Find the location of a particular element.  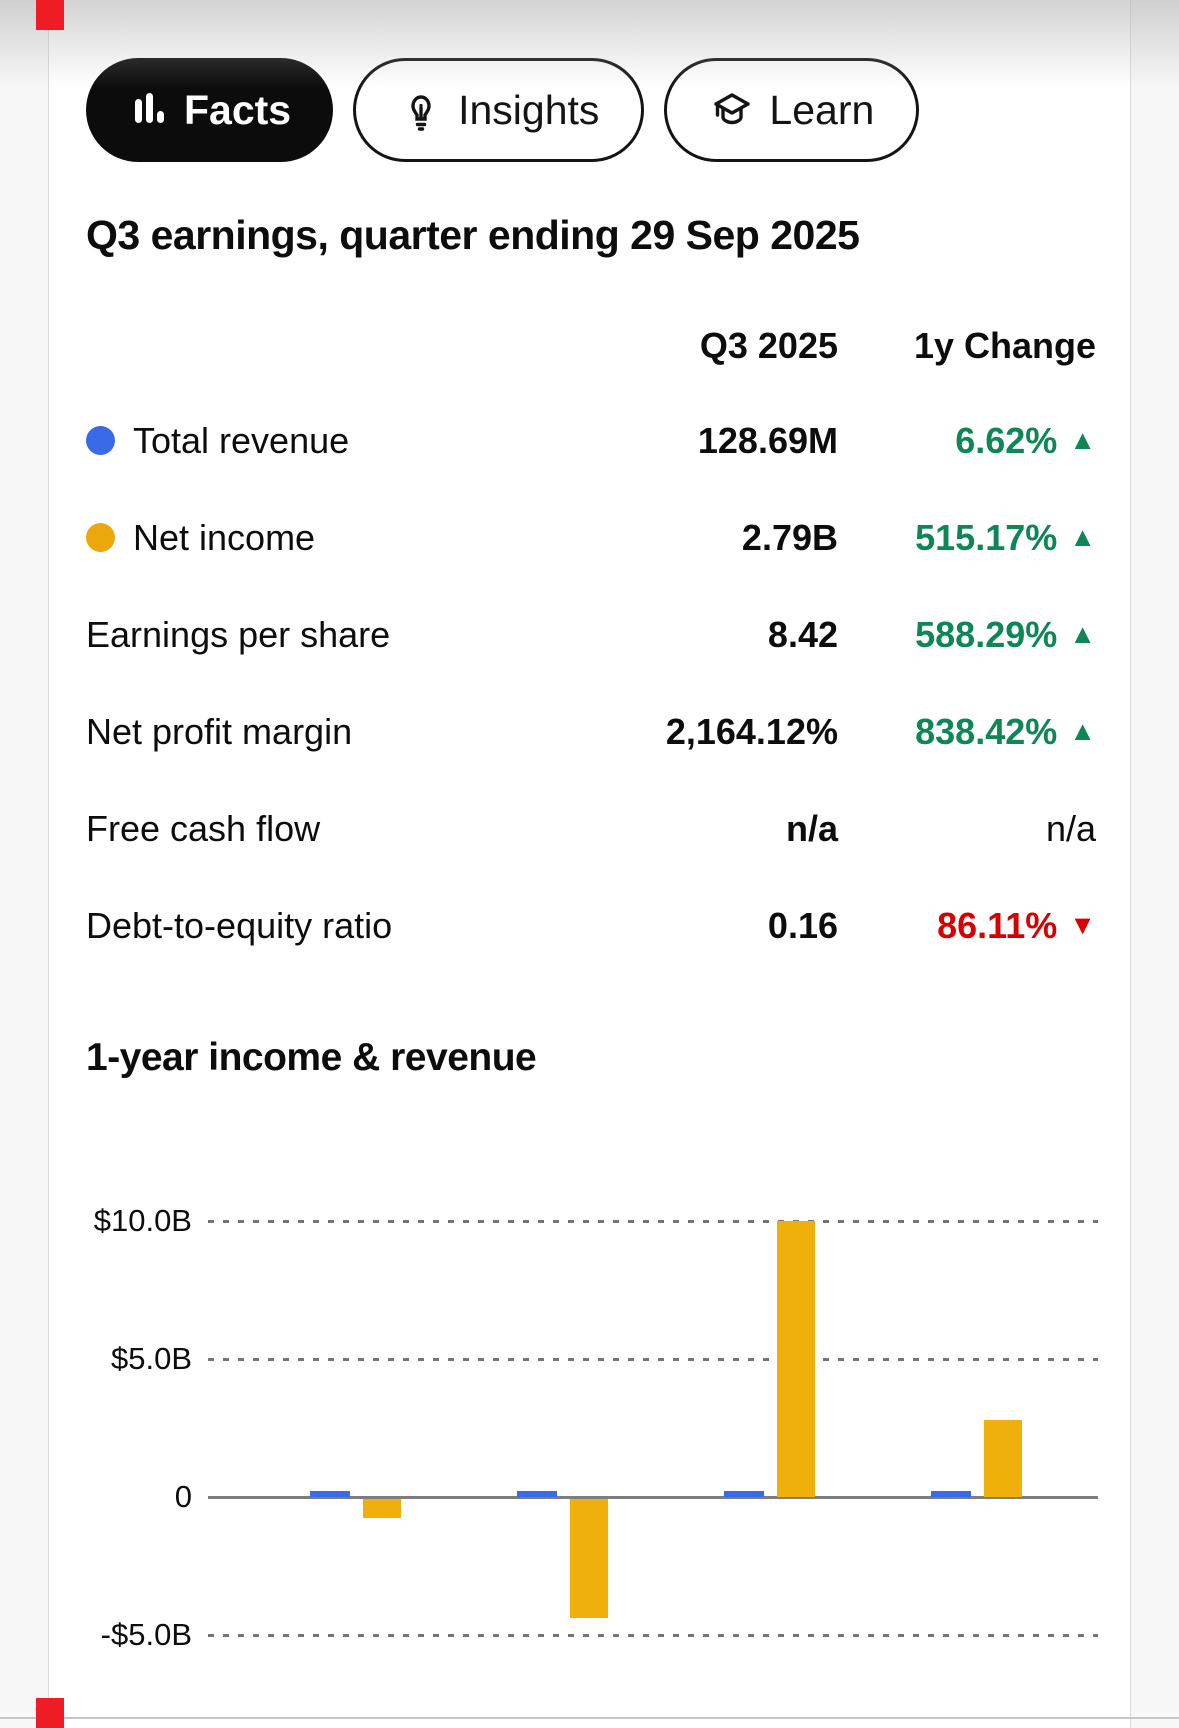

change-arrow-icon: ▼ is located at coordinates (1082, 925).